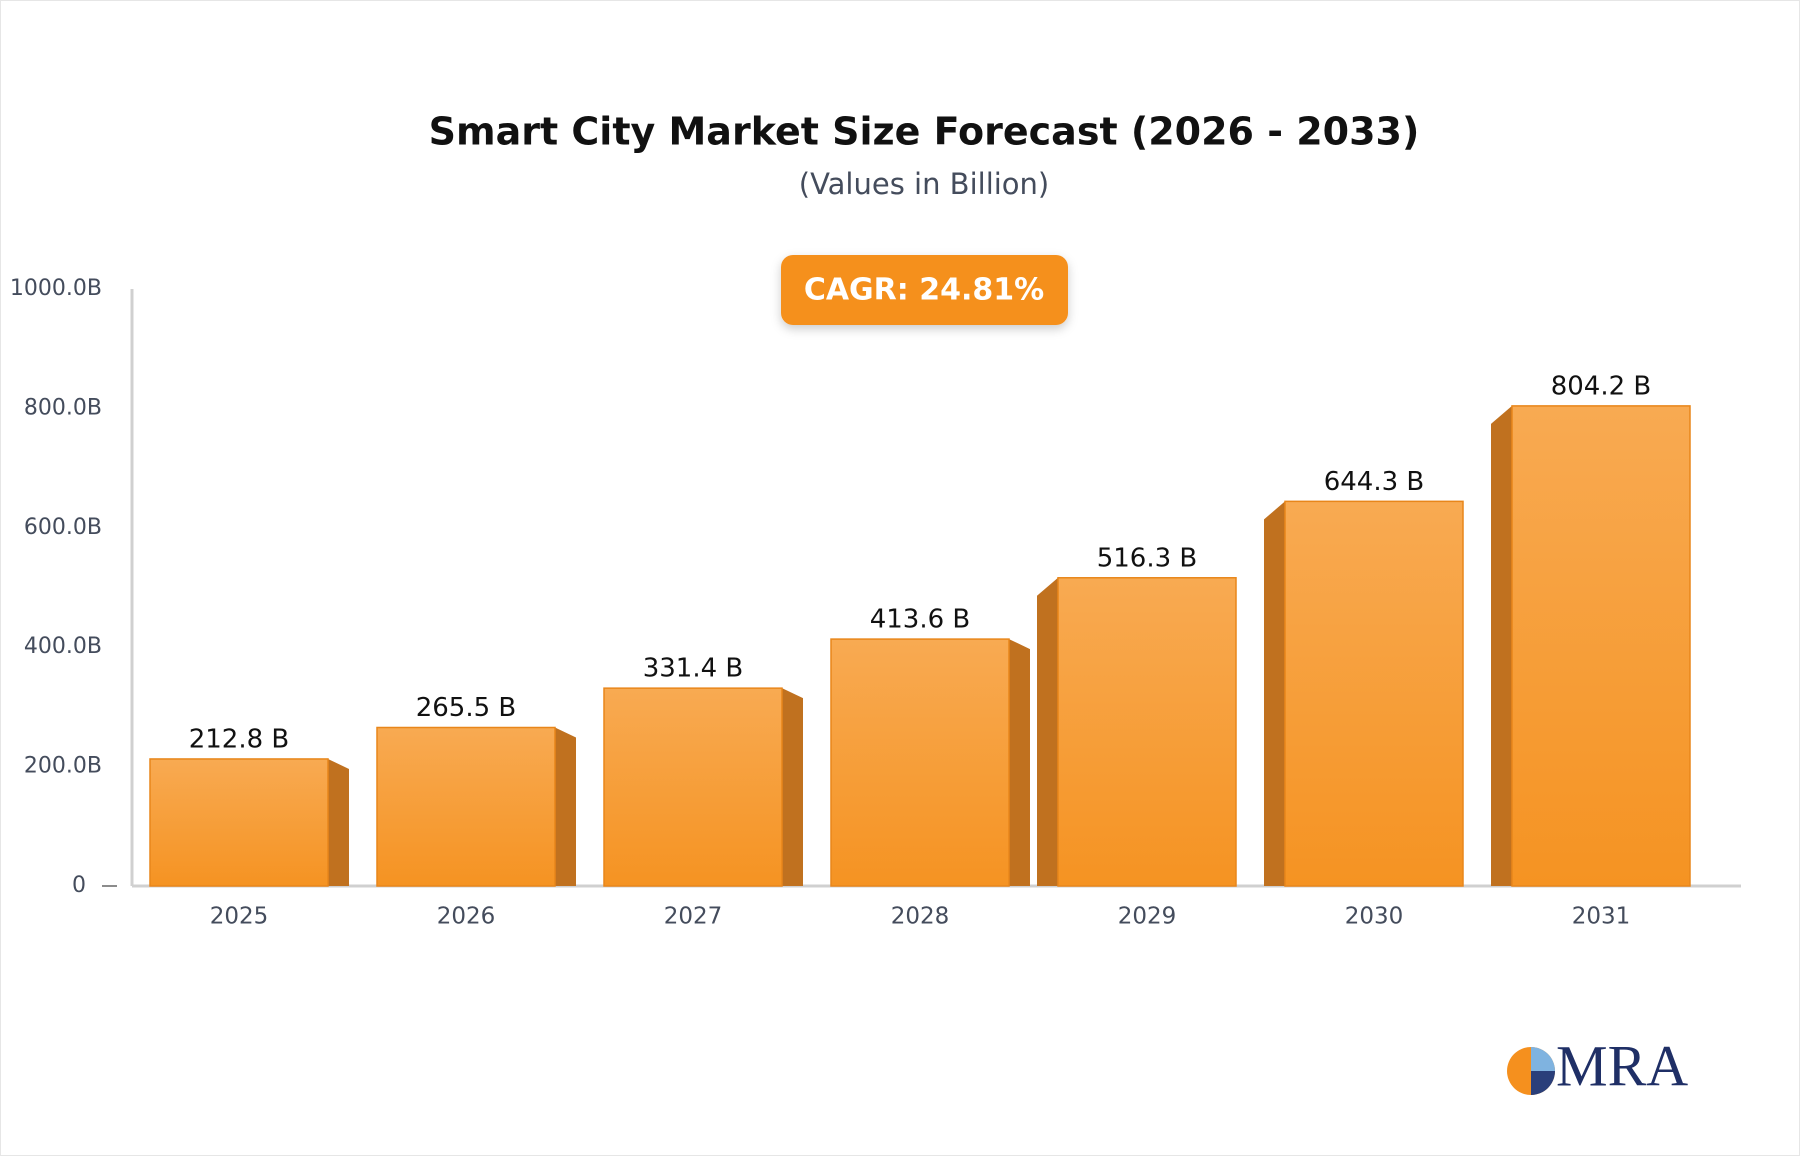 This screenshot has height=1156, width=1800. I want to click on cagr-text: CAGR: 24.81%, so click(924, 290).